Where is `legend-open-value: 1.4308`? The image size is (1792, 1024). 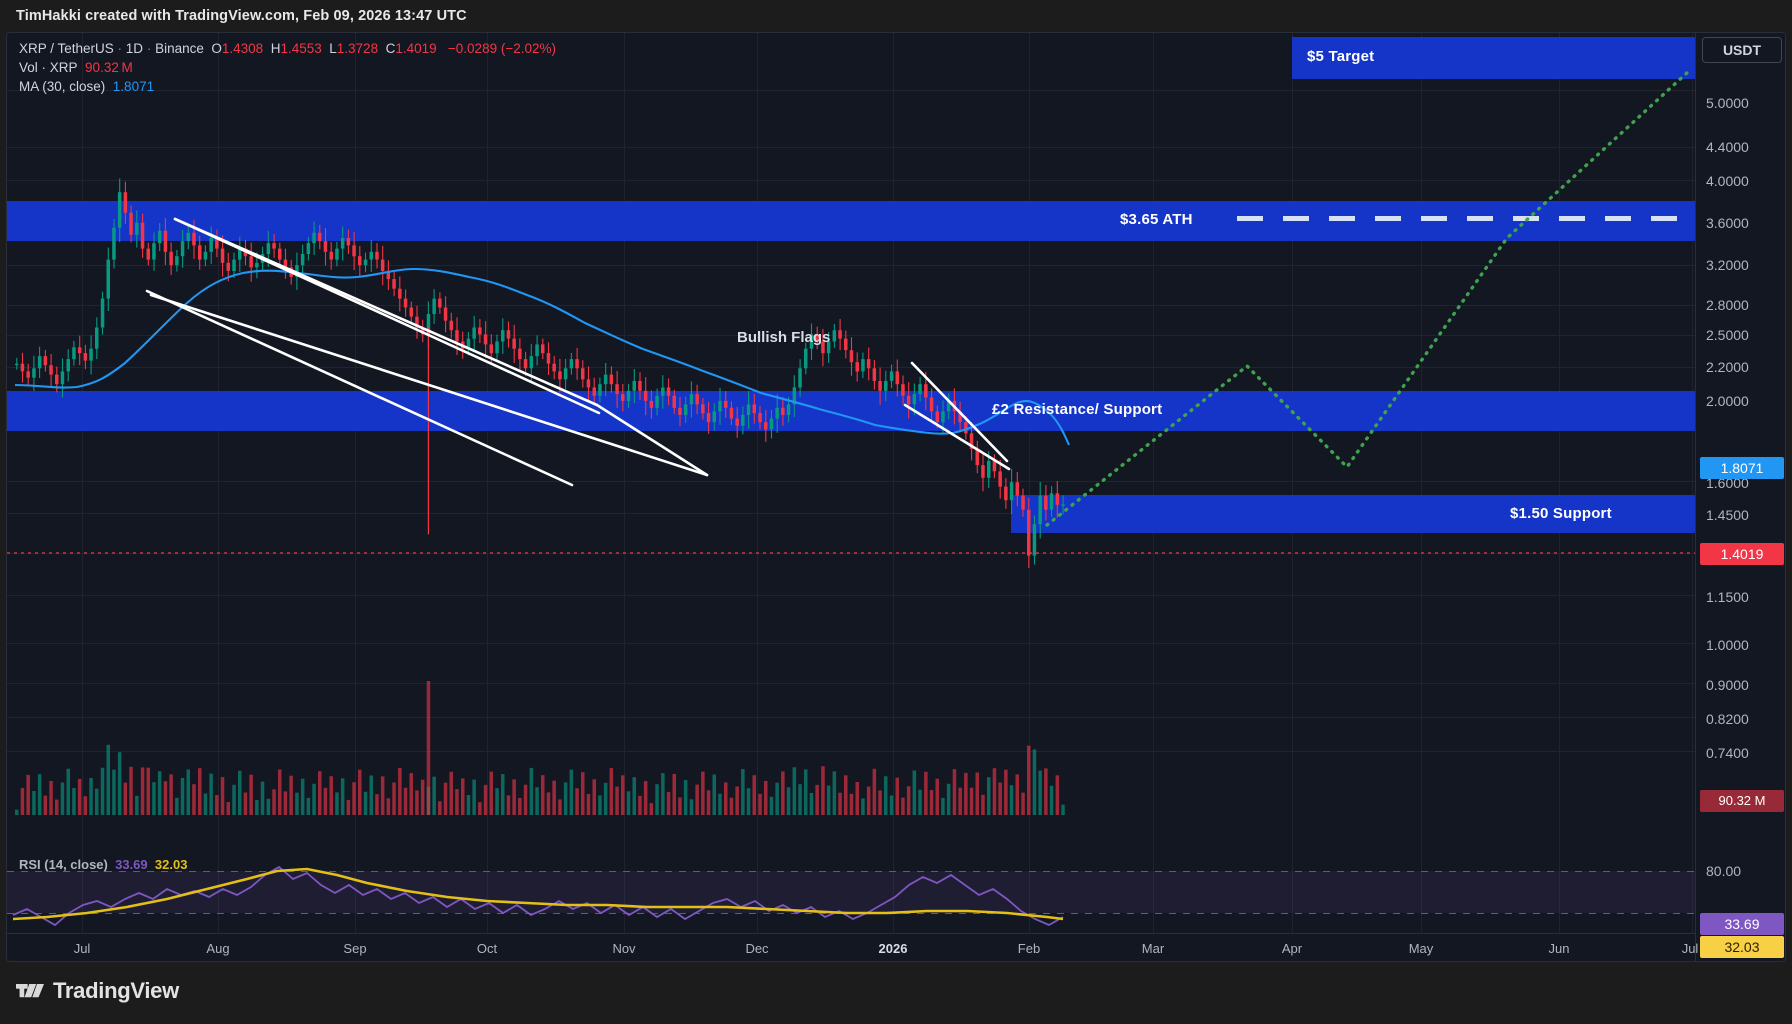
legend-open-value: 1.4308 is located at coordinates (242, 48).